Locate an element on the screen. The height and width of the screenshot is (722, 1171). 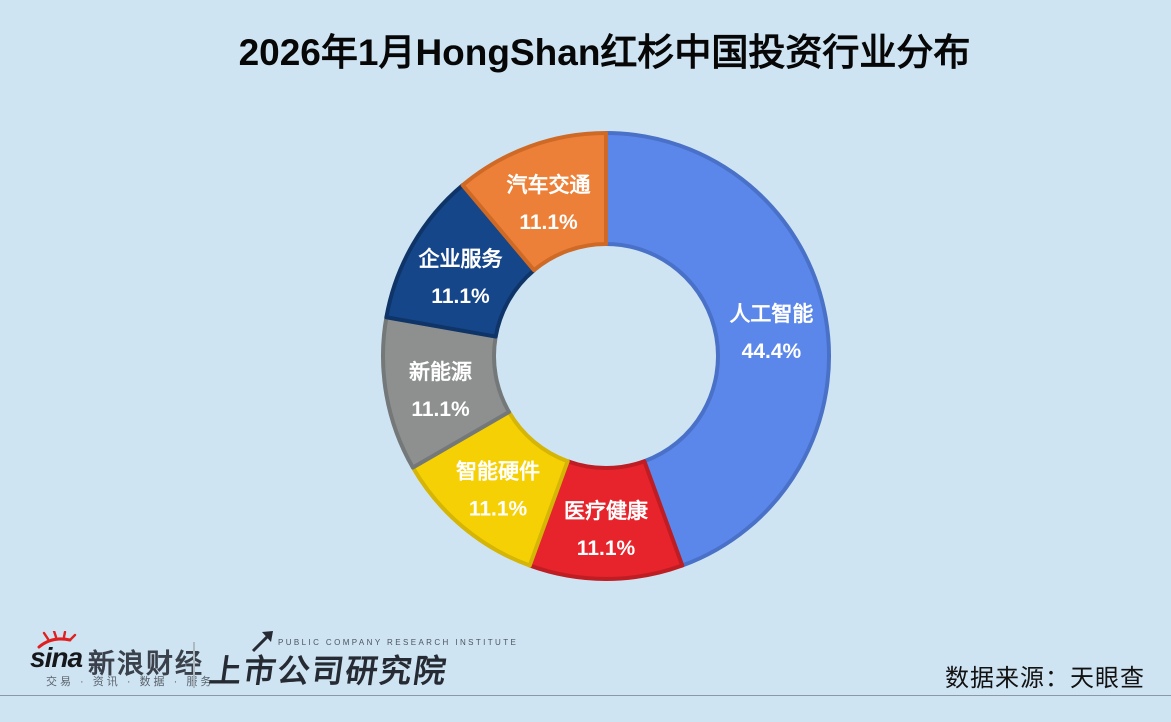
sina-tagline: 交易 · 资讯 · 数据 · 服务 is located at coordinates (130, 682).